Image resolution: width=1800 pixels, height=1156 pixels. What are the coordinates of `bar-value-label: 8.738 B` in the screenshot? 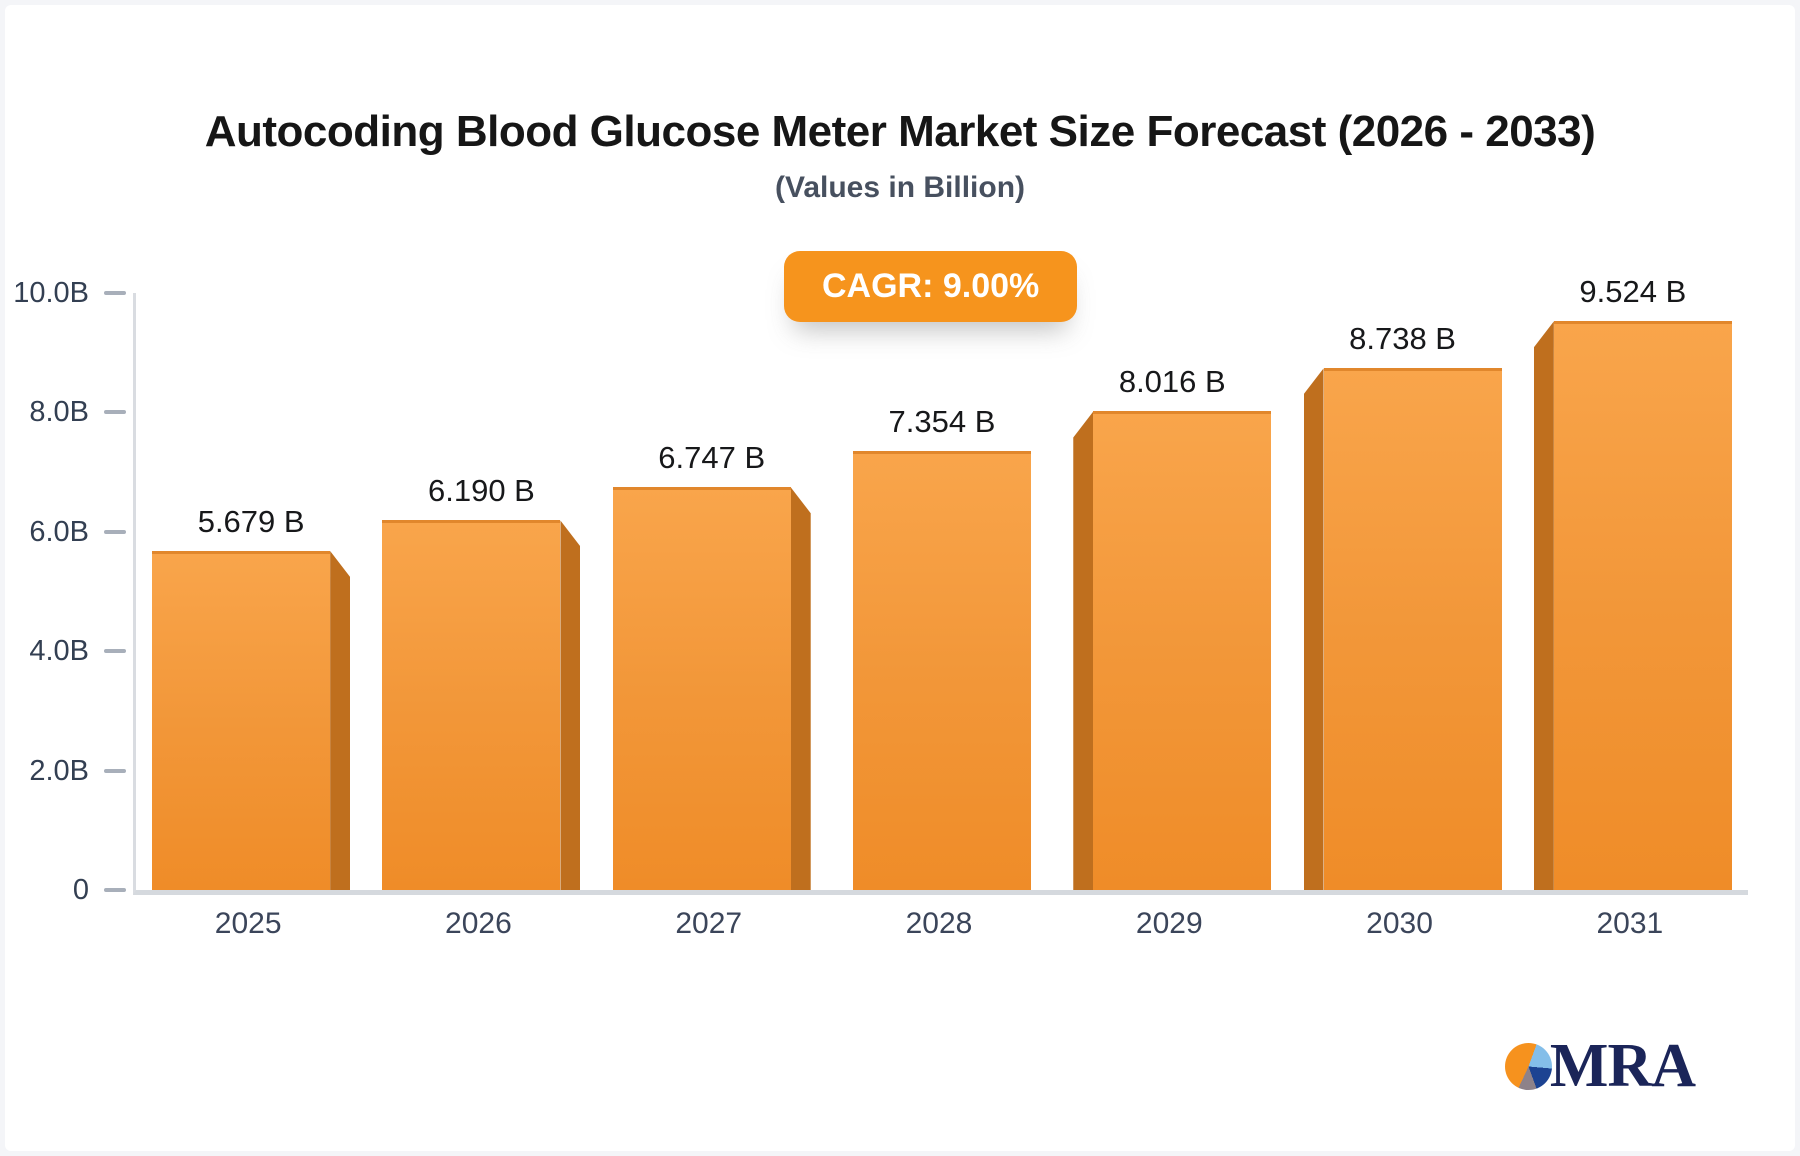 It's located at (1402, 339).